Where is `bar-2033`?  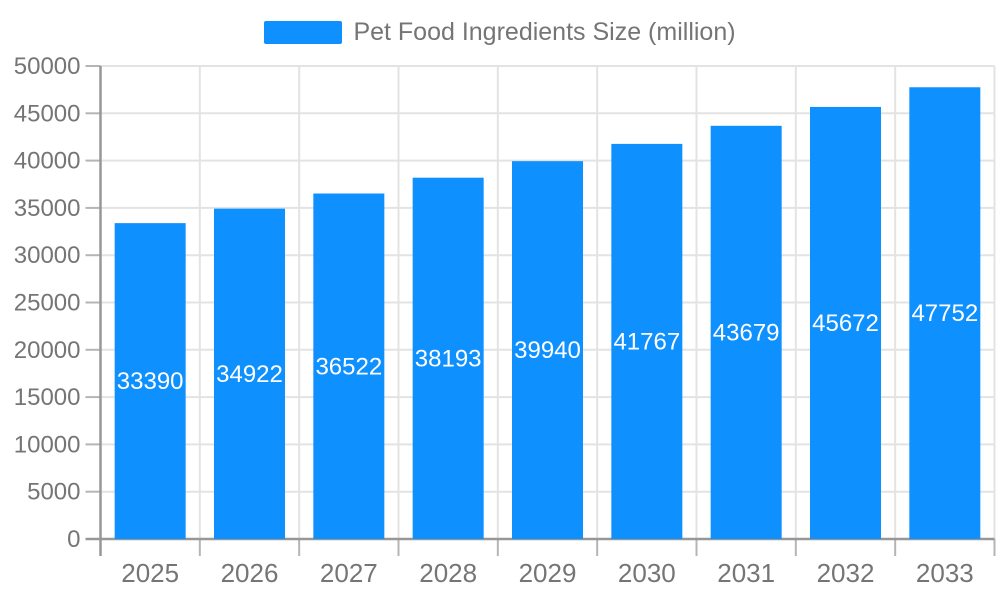 bar-2033 is located at coordinates (945, 313).